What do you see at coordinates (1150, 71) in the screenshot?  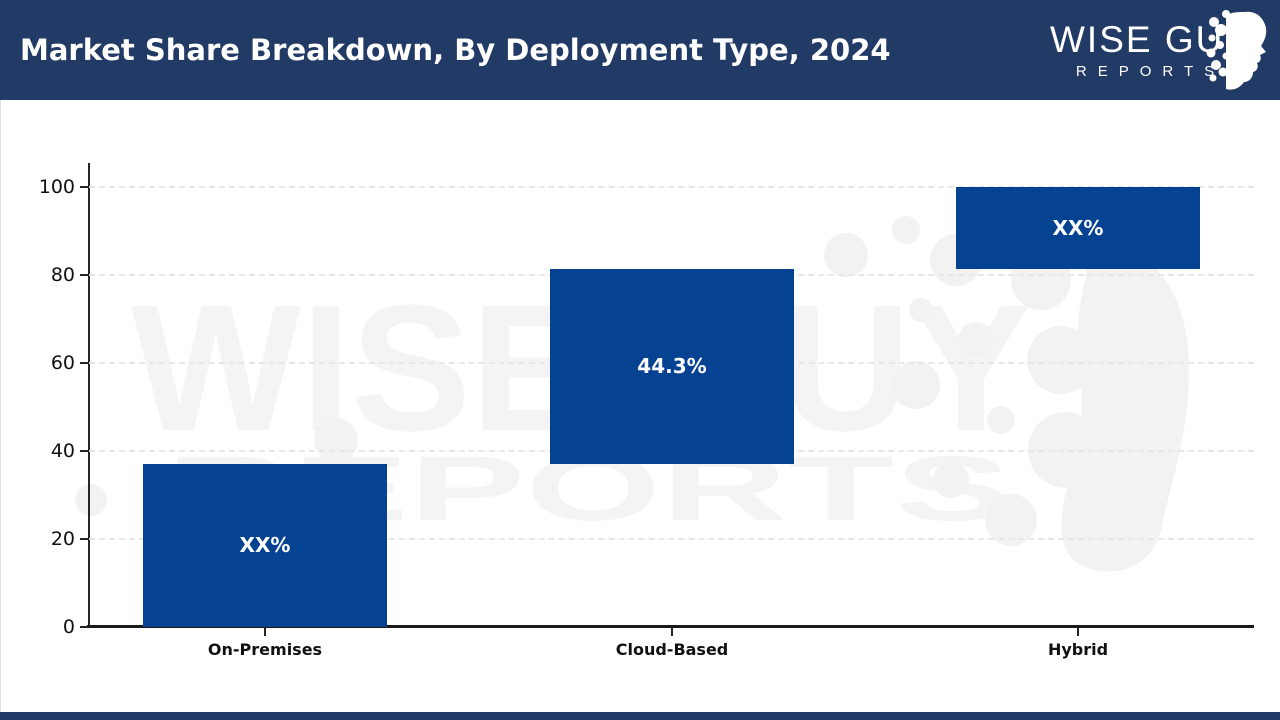 I see `brand-subtitle: REPORTS` at bounding box center [1150, 71].